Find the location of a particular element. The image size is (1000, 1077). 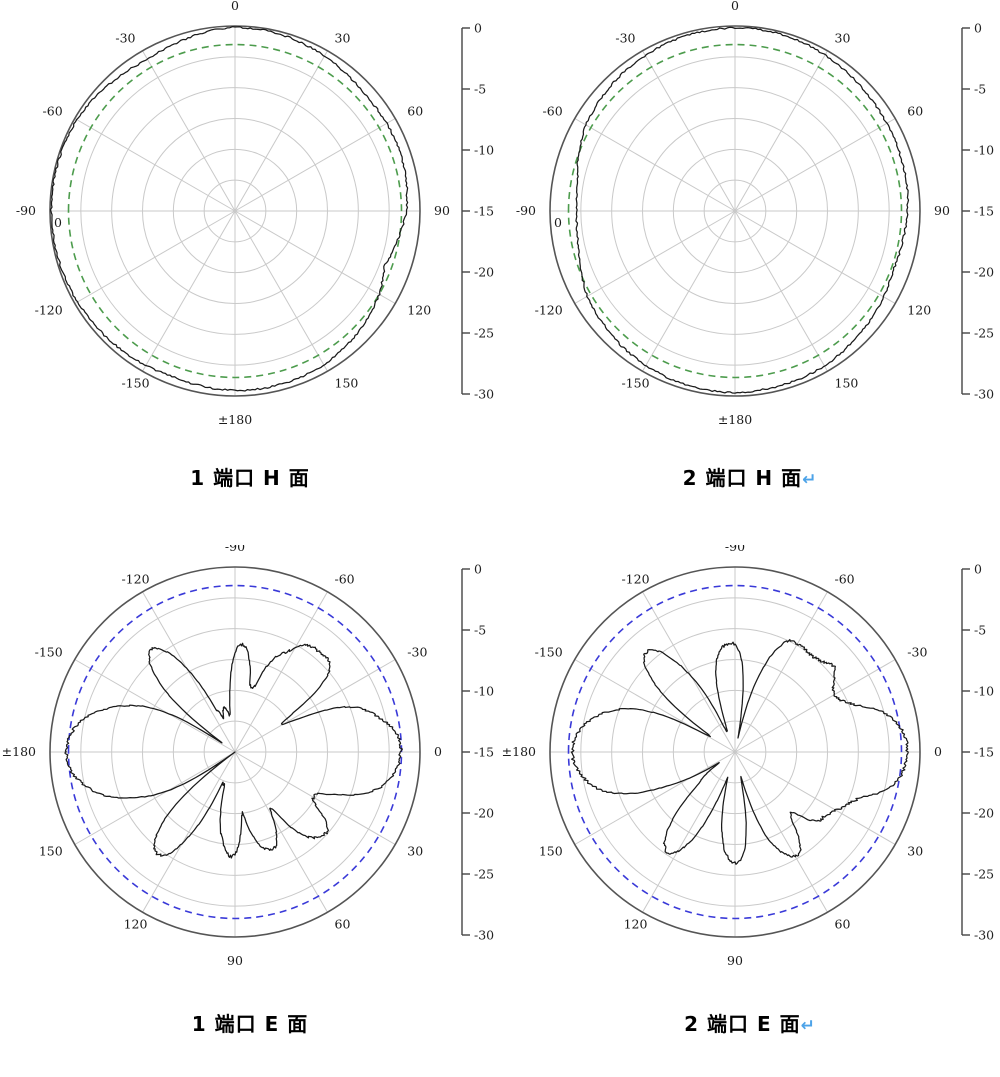

caption-2-port-e-plane: 2 端口 E 面↵ is located at coordinates (750, 1022).